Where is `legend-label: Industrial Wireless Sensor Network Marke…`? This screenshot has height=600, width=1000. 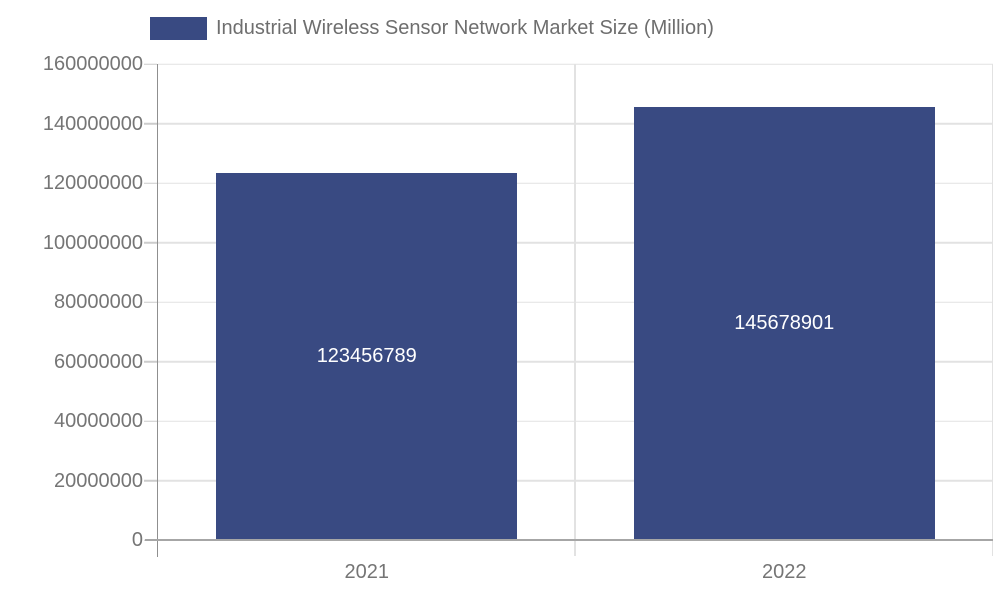
legend-label: Industrial Wireless Sensor Network Marke… is located at coordinates (465, 28).